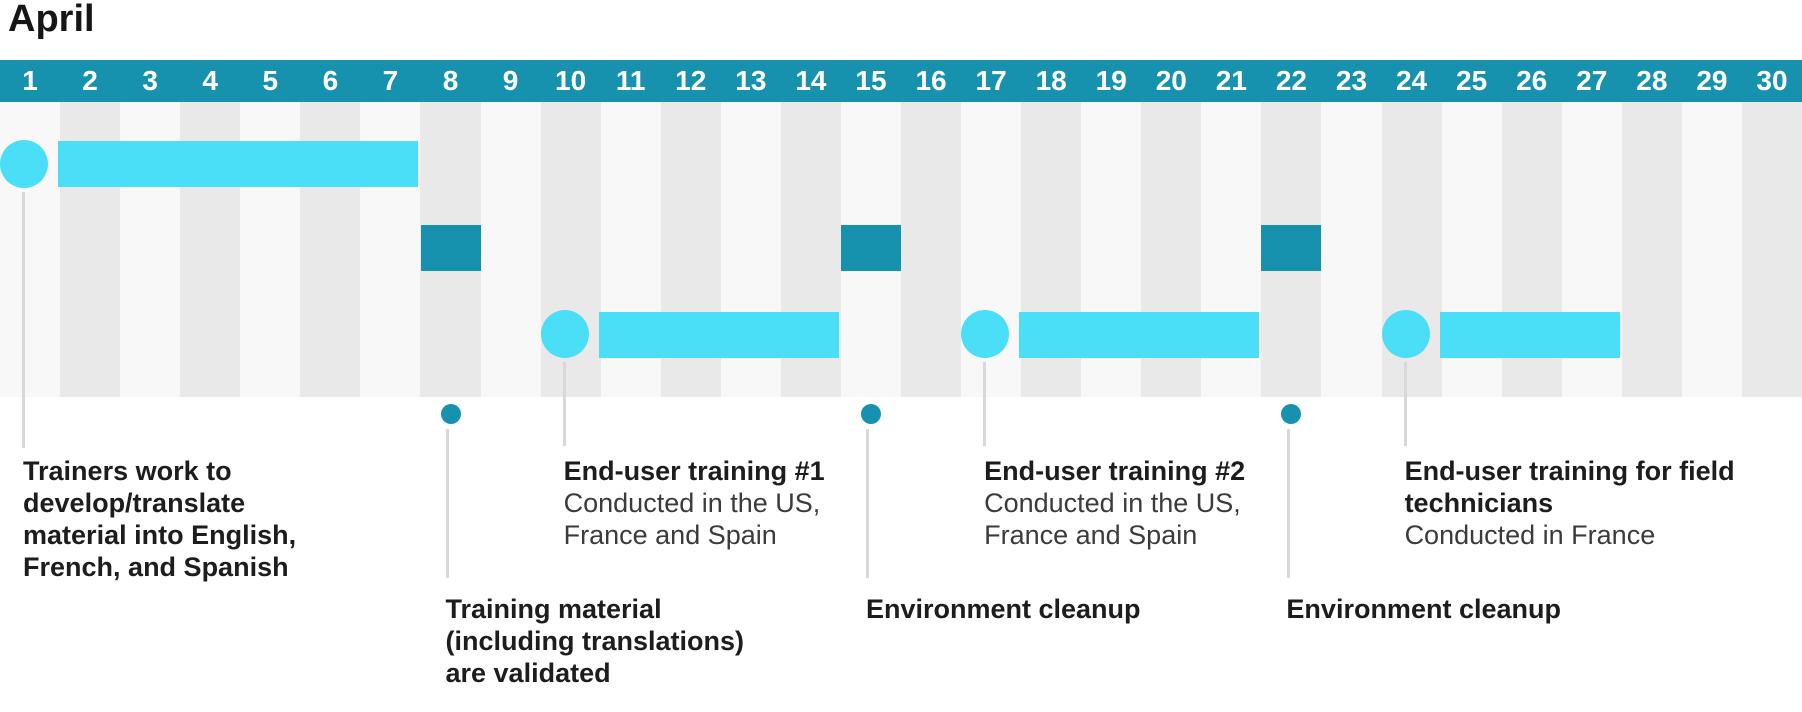  I want to click on day-label: 14, so click(811, 80).